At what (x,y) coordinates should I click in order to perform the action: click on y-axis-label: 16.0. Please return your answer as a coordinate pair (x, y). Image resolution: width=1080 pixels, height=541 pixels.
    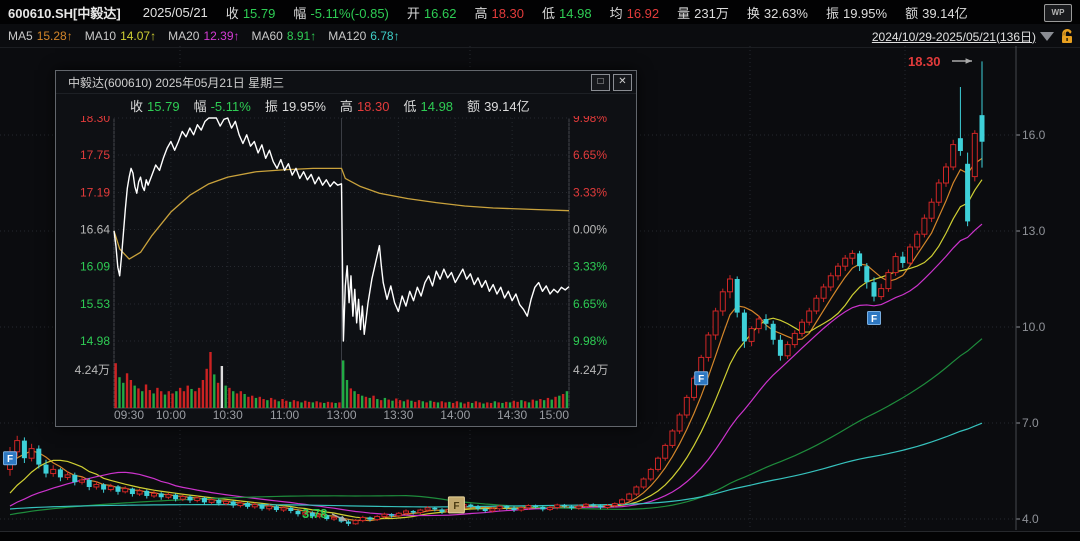
    Looking at the image, I should click on (1034, 135).